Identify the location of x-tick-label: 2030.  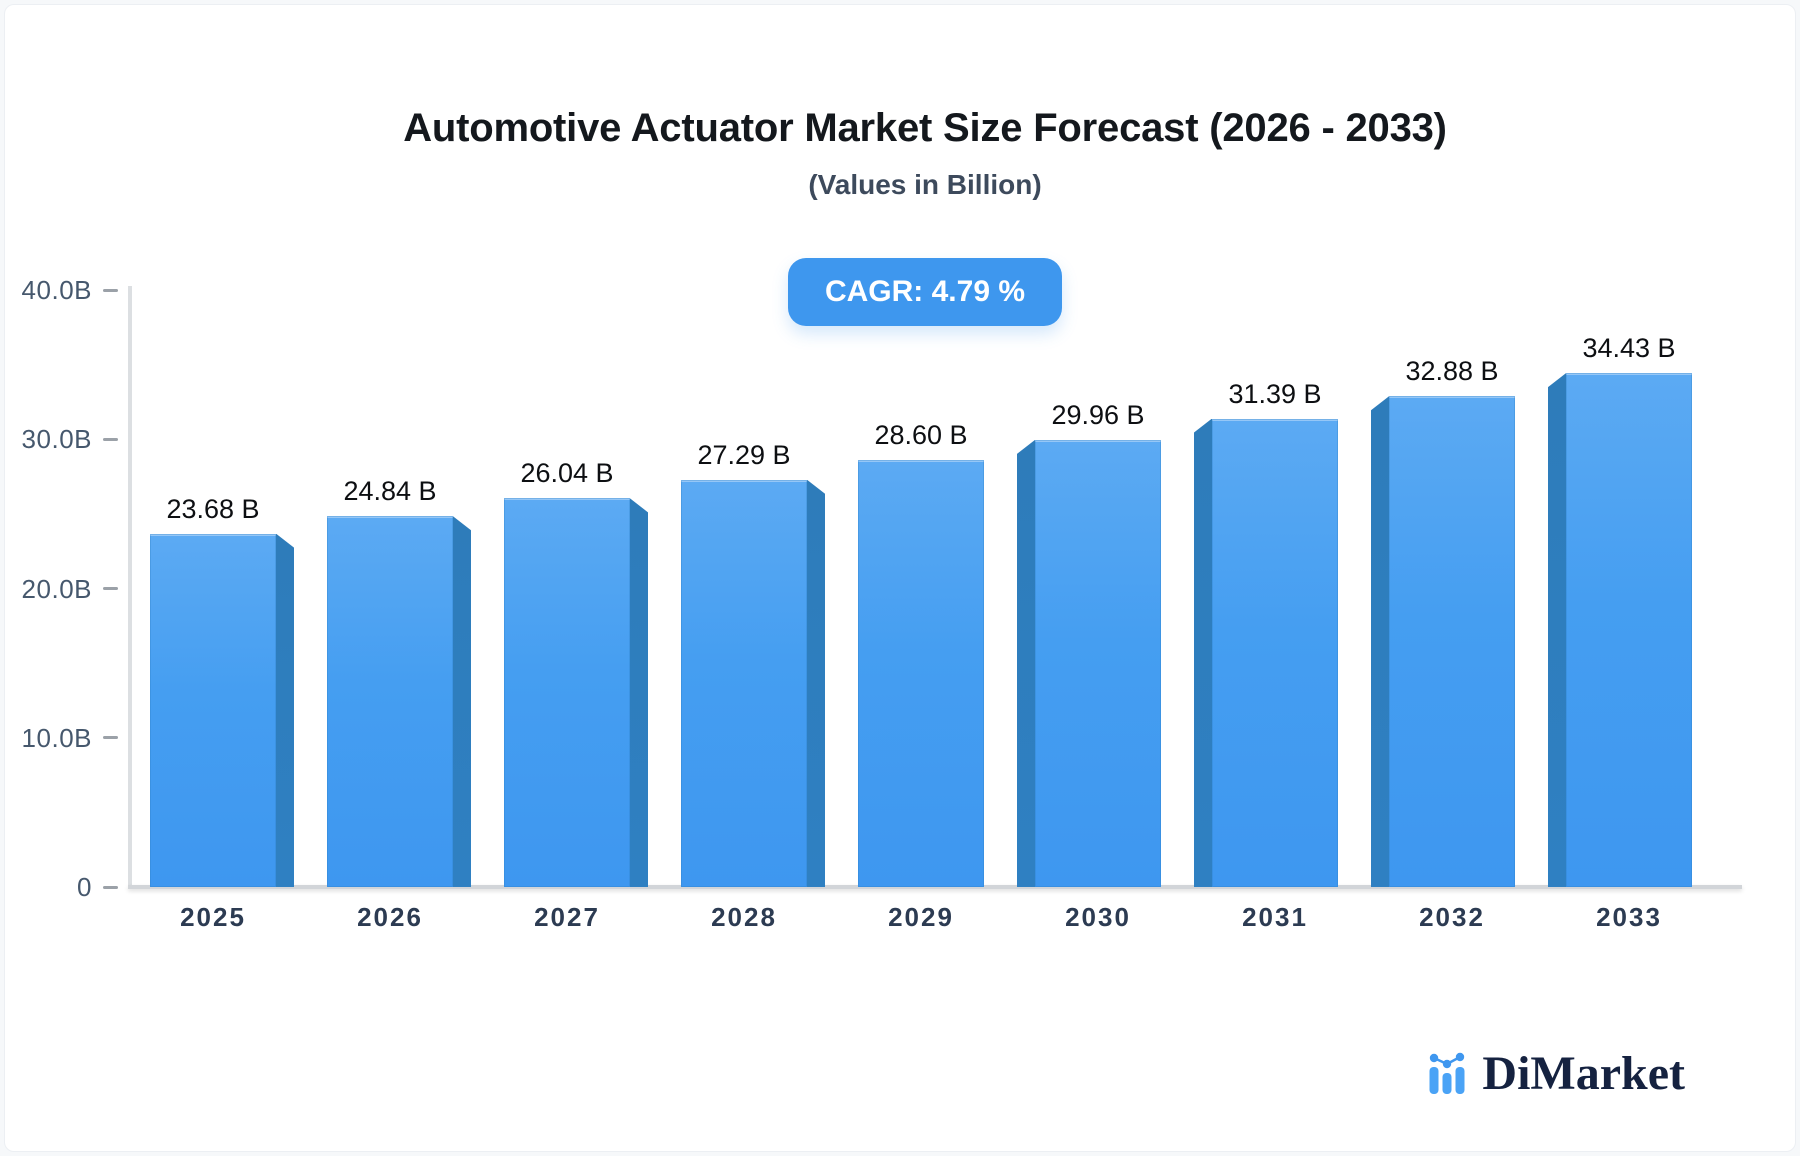
(1098, 917).